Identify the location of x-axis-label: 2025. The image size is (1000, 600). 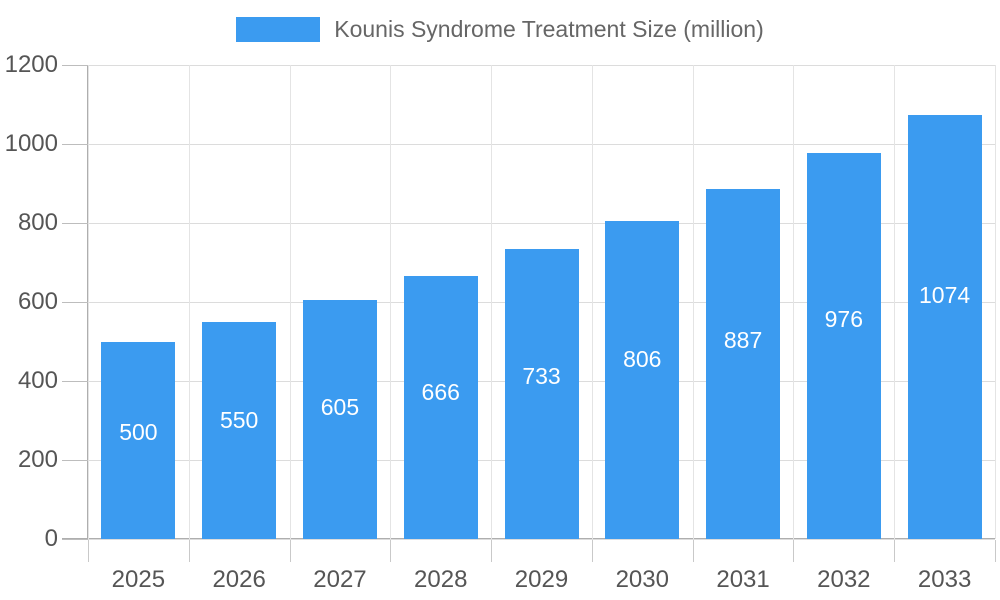
(138, 579).